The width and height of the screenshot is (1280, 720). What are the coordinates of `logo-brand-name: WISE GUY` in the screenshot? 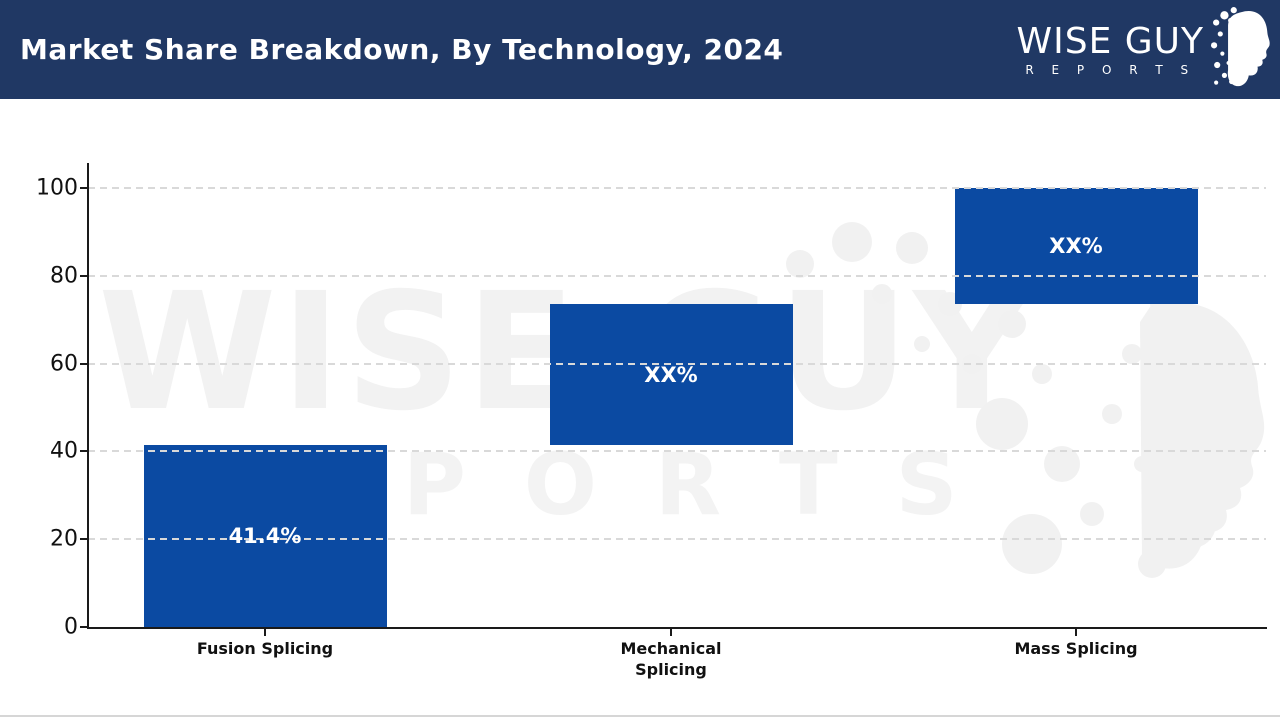 It's located at (1110, 41).